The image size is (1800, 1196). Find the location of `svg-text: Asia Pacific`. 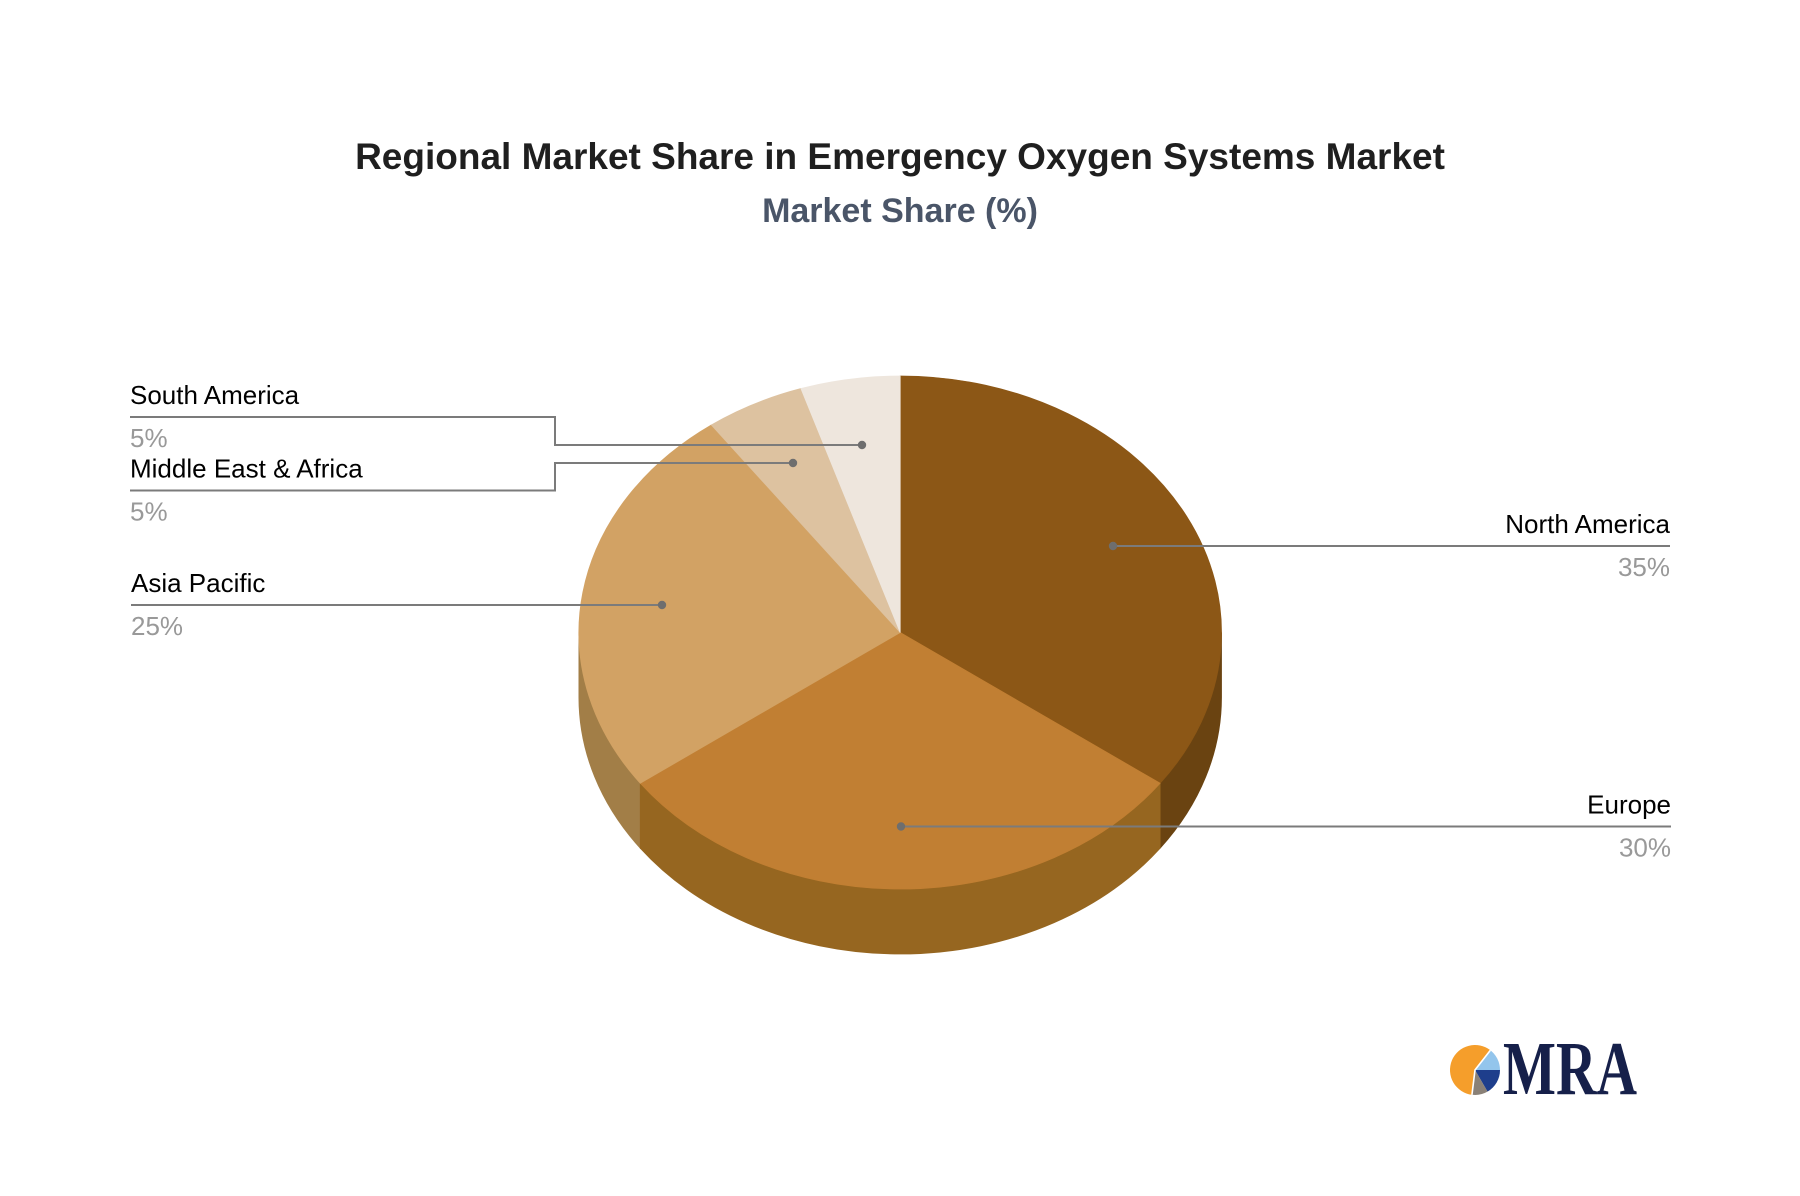

svg-text: Asia Pacific is located at coordinates (198, 583).